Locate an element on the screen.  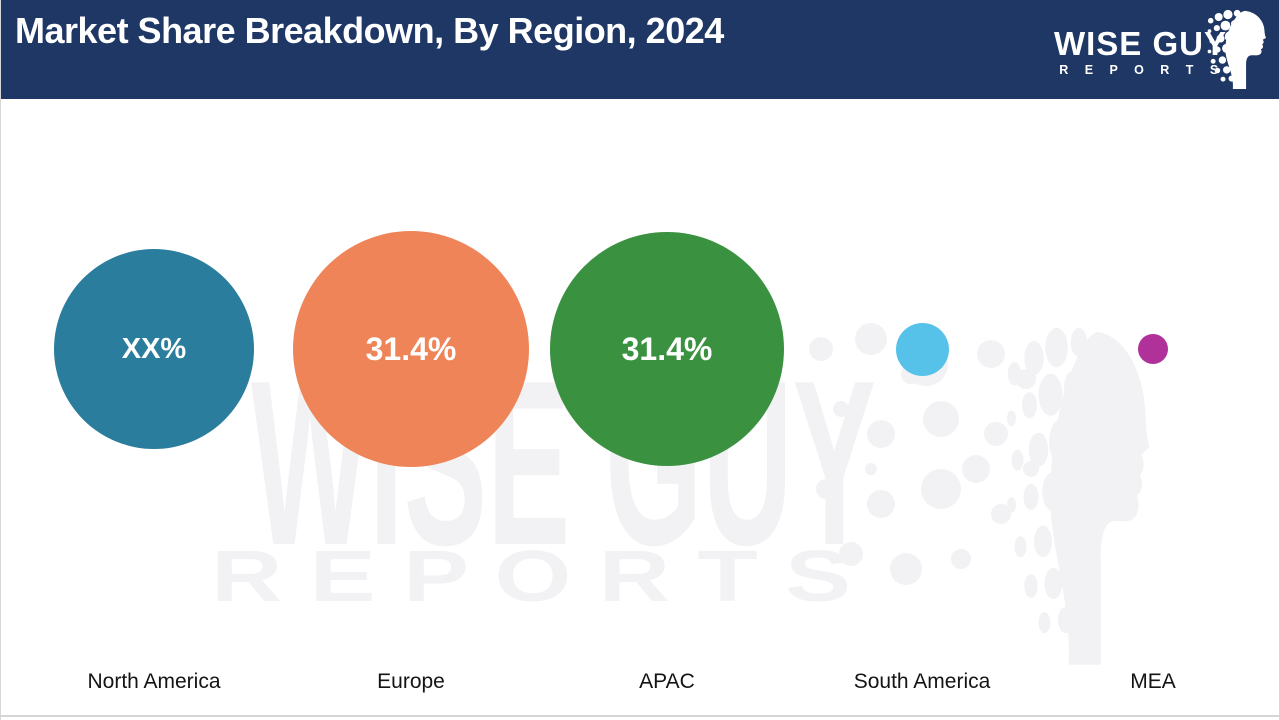
logo-wordmark: WISE GUY is located at coordinates (1140, 43).